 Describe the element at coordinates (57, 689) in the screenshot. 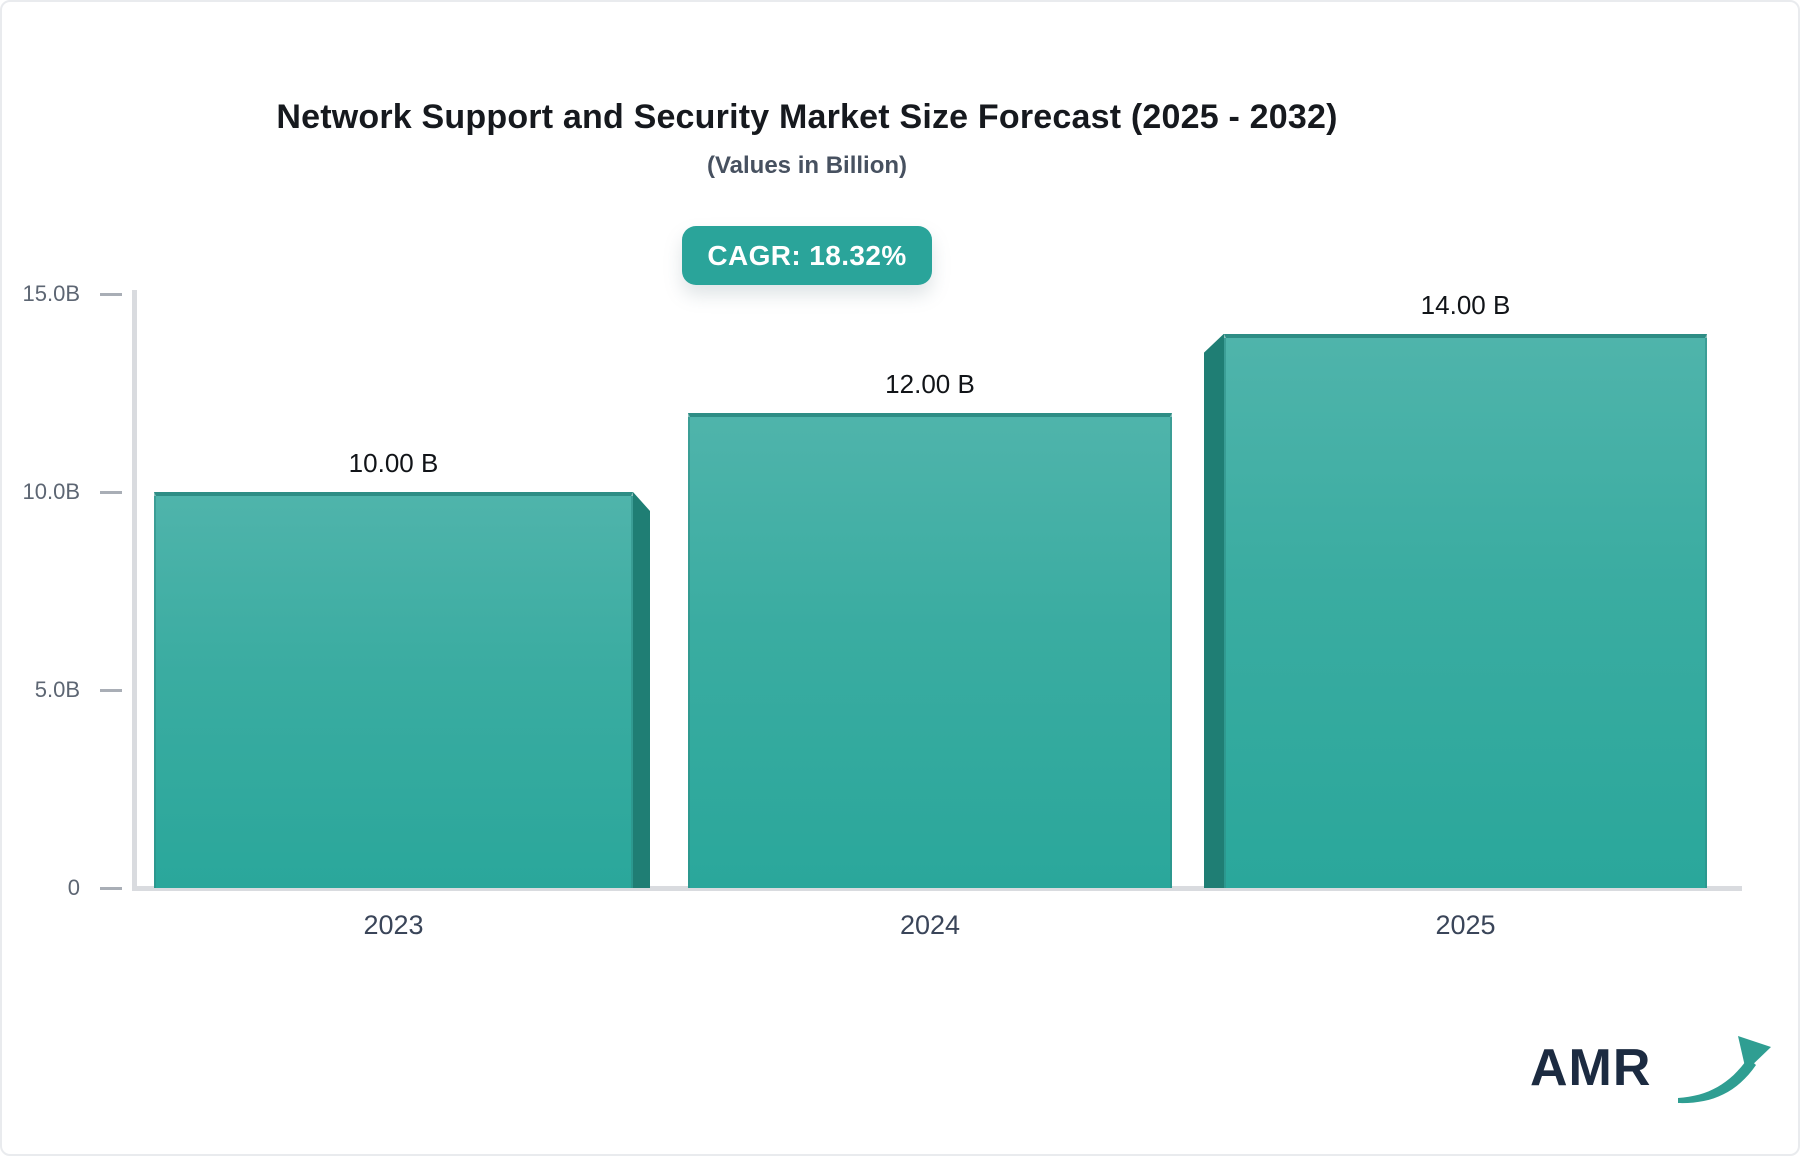

I see `y-tick-label: 5.0B` at that location.